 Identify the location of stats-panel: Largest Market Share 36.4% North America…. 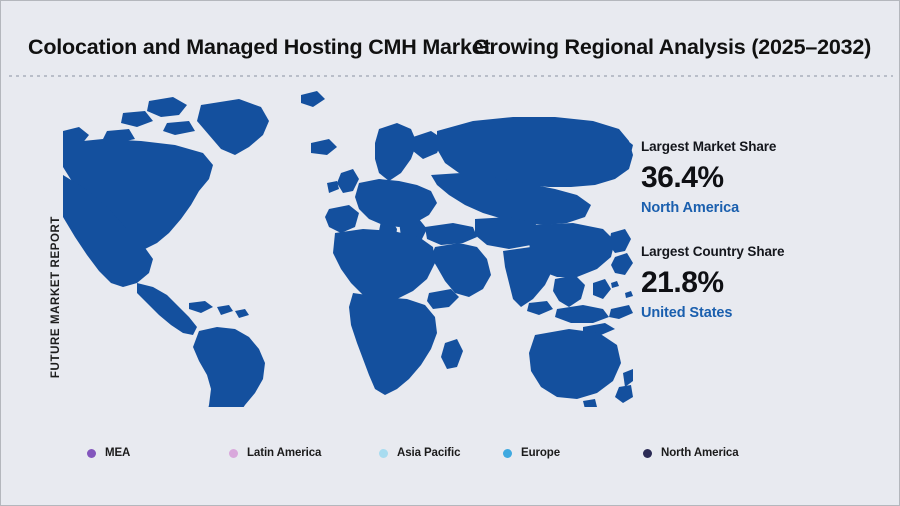
(766, 244).